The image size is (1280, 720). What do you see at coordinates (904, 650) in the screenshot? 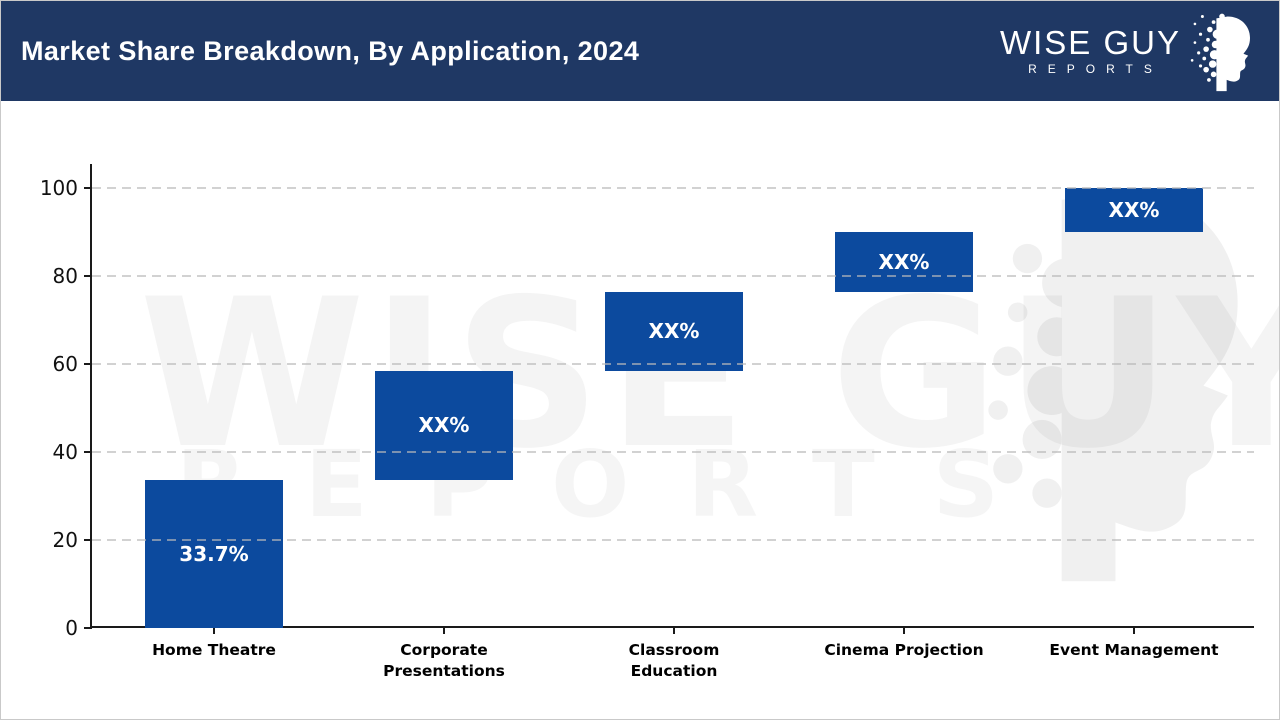
I see `x-axis-category-label: Cinema Projection` at bounding box center [904, 650].